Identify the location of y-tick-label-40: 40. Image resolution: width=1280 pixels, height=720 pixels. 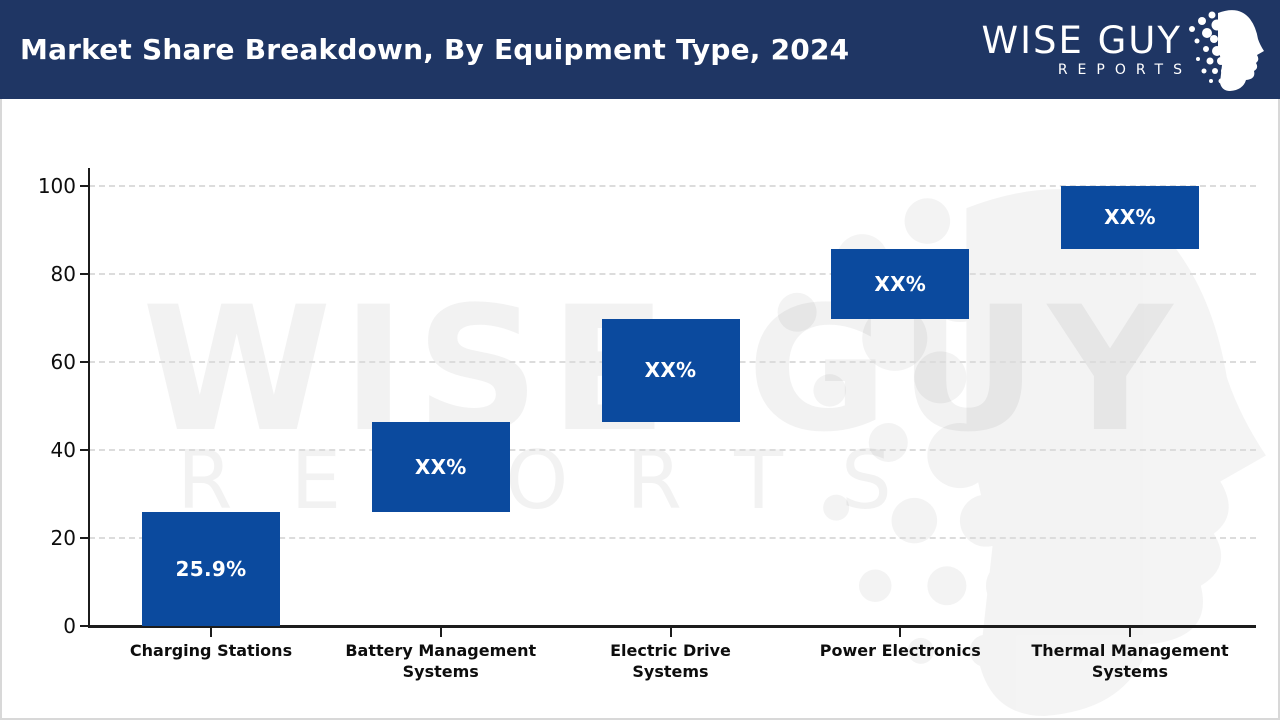
(63, 450).